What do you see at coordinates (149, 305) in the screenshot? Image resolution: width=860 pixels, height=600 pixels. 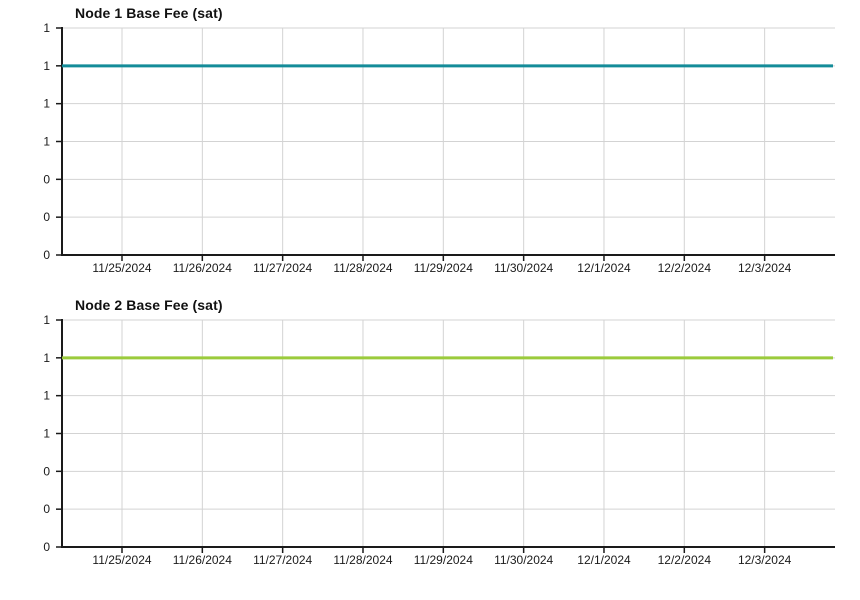 I see `chart-title-node2: Node 2 Base Fee (sat)` at bounding box center [149, 305].